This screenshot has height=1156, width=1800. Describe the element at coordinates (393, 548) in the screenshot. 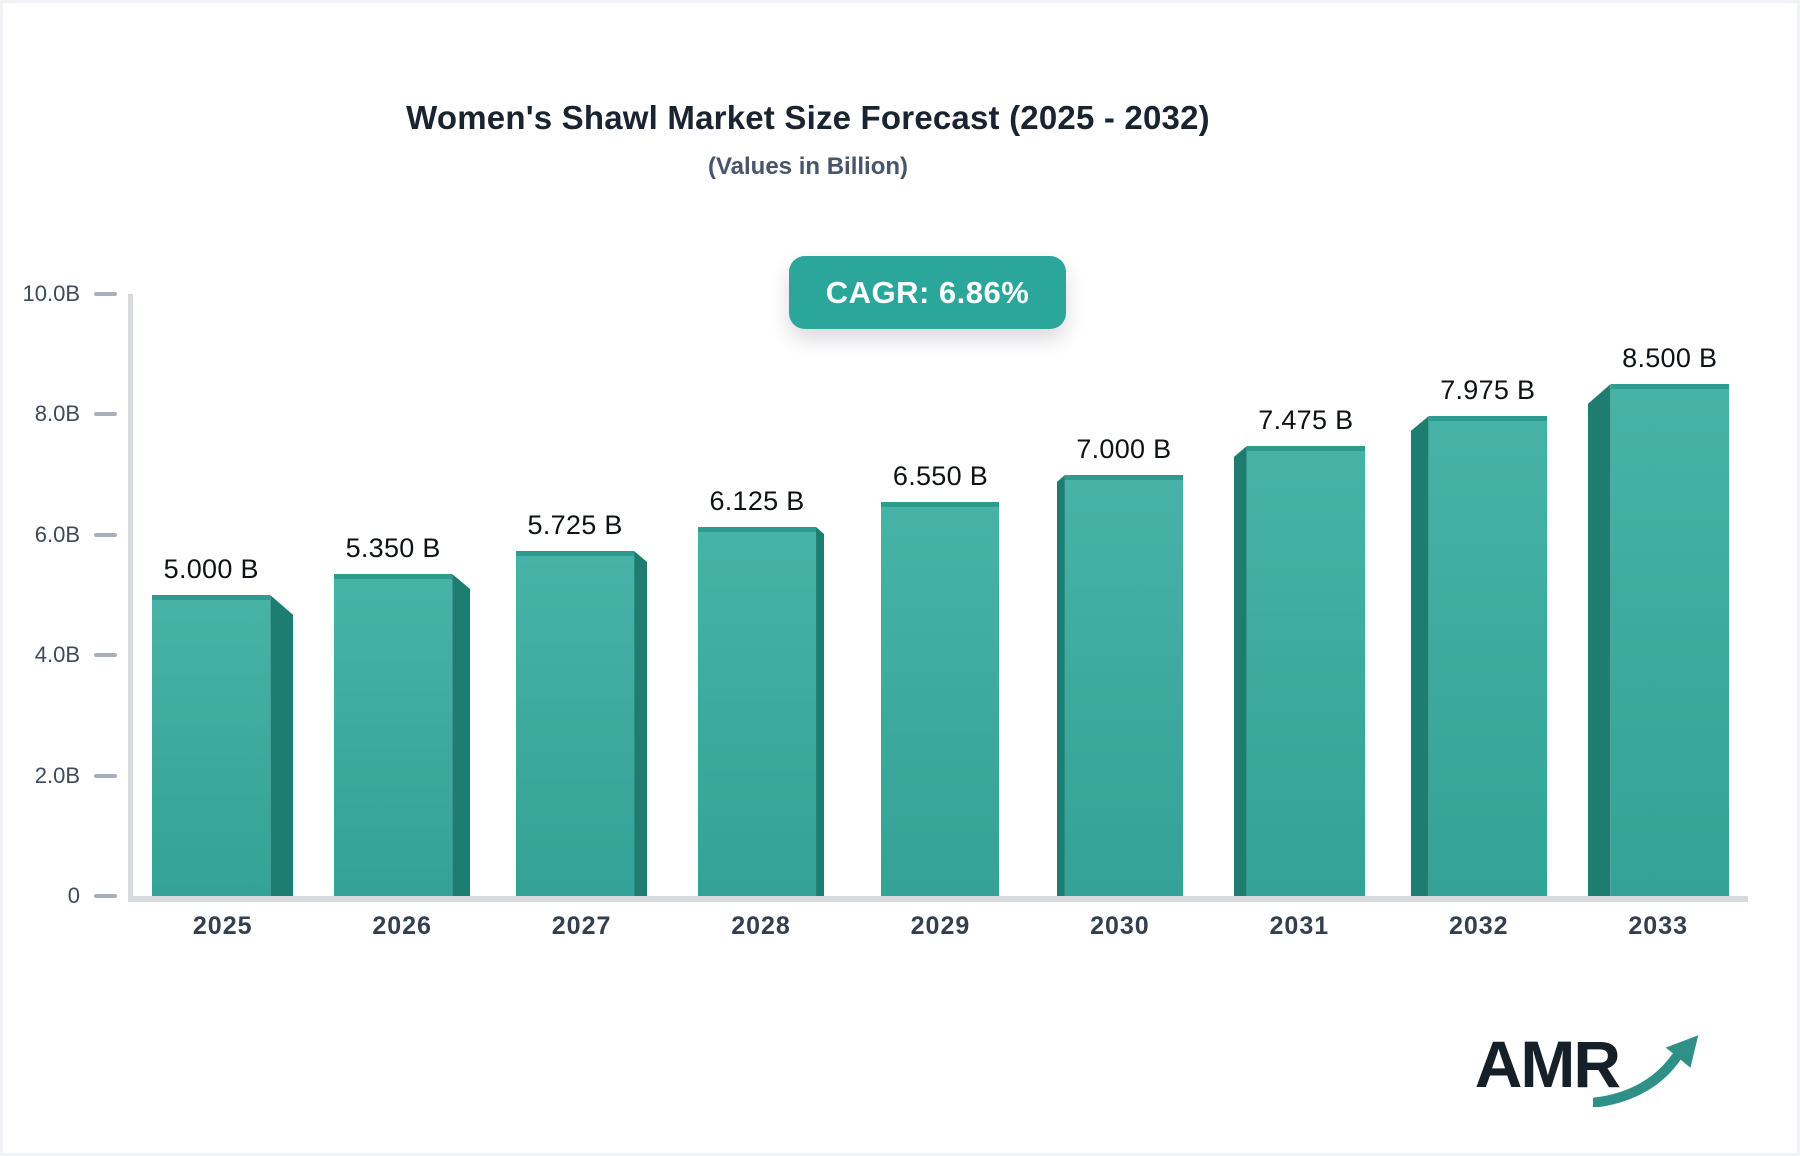

I see `bar-value-label: 5.350 B` at that location.